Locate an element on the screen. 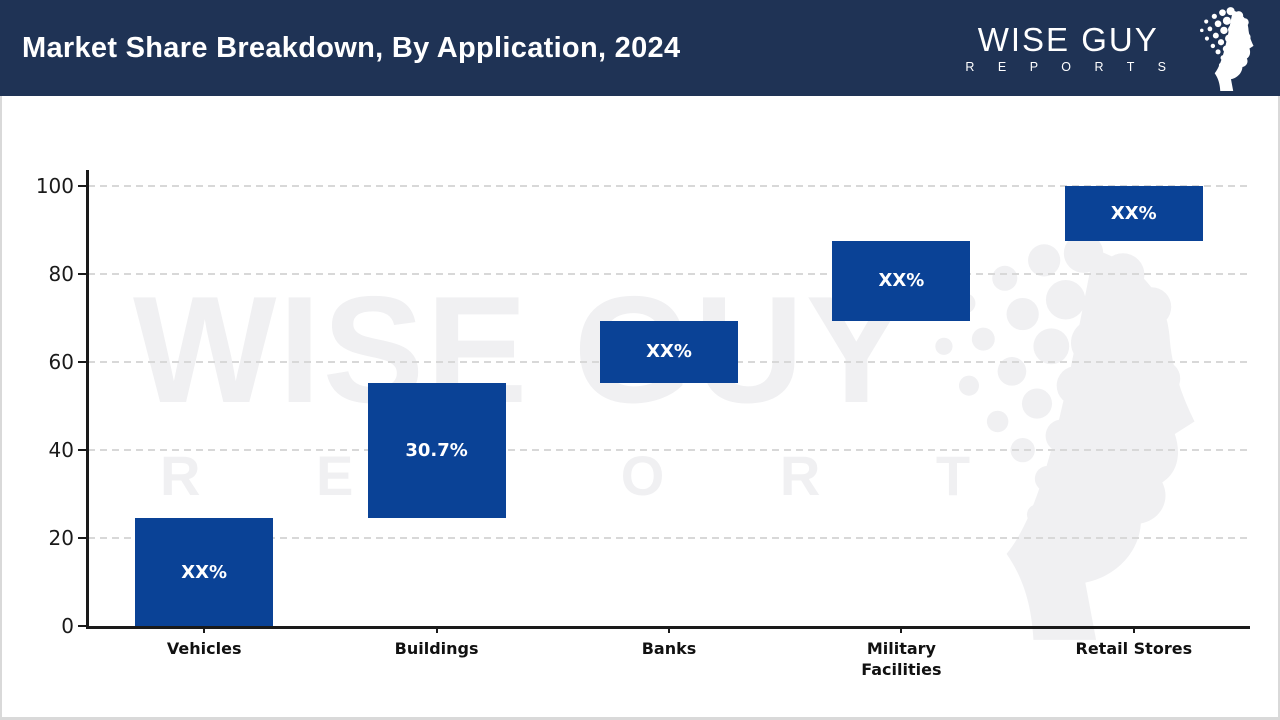 The height and width of the screenshot is (720, 1280). bar-retail stores: XX% is located at coordinates (1133, 213).